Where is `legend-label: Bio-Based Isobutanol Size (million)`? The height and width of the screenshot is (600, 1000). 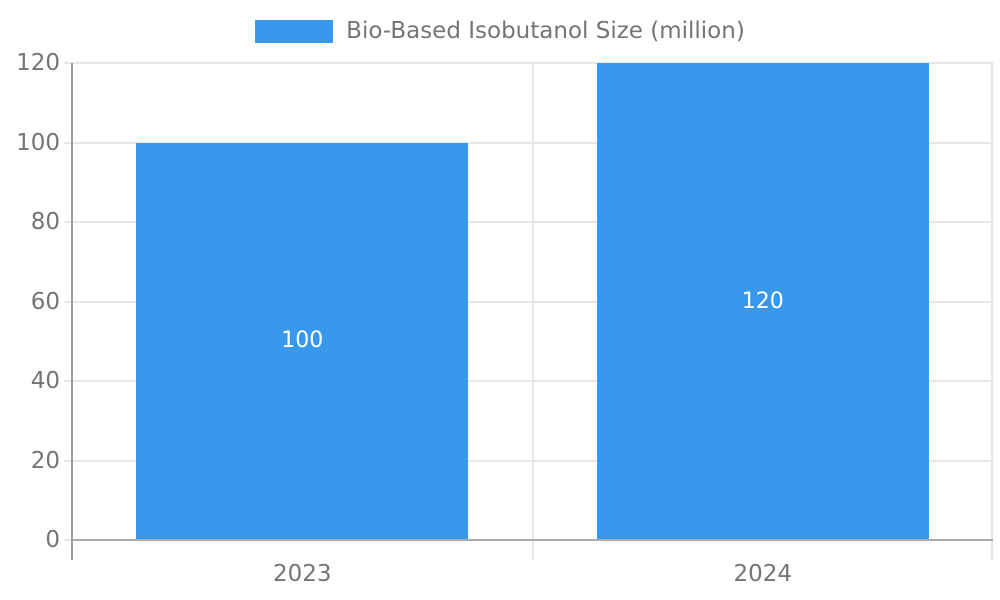
legend-label: Bio-Based Isobutanol Size (million) is located at coordinates (545, 31).